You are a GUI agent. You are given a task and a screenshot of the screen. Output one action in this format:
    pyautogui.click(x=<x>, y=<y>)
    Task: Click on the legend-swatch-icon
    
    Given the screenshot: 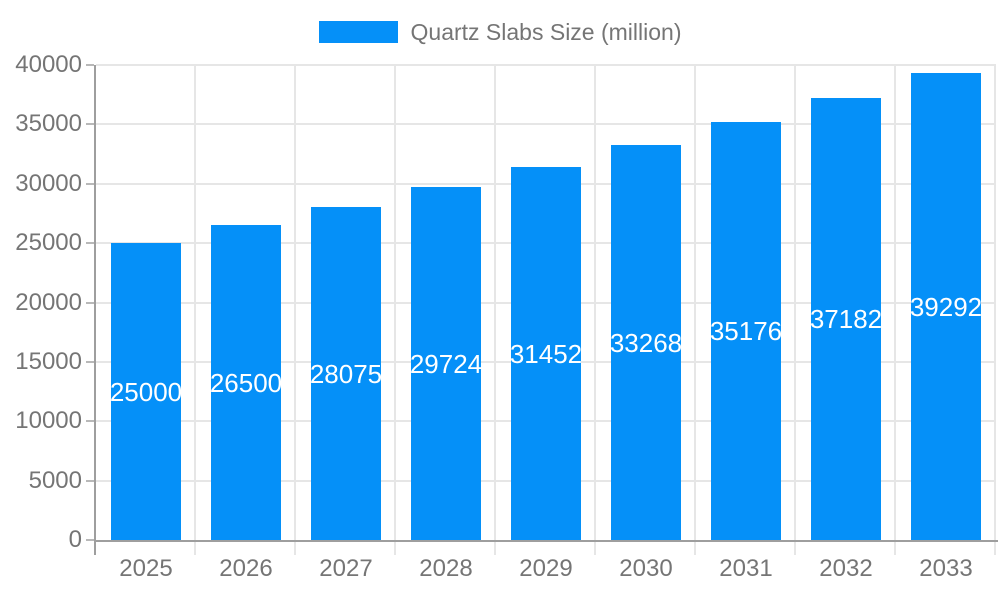 What is the action you would take?
    pyautogui.click(x=358, y=32)
    